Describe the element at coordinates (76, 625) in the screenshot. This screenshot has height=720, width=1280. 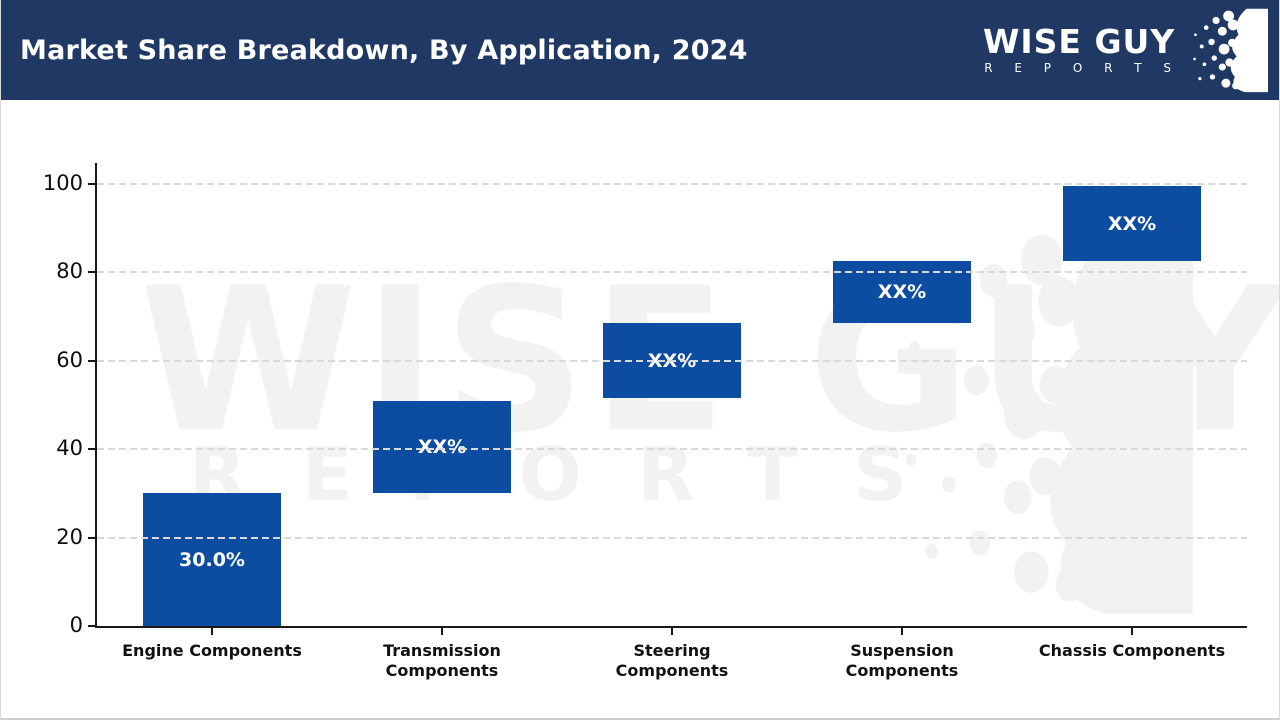
I see `y-tick-label: 0` at that location.